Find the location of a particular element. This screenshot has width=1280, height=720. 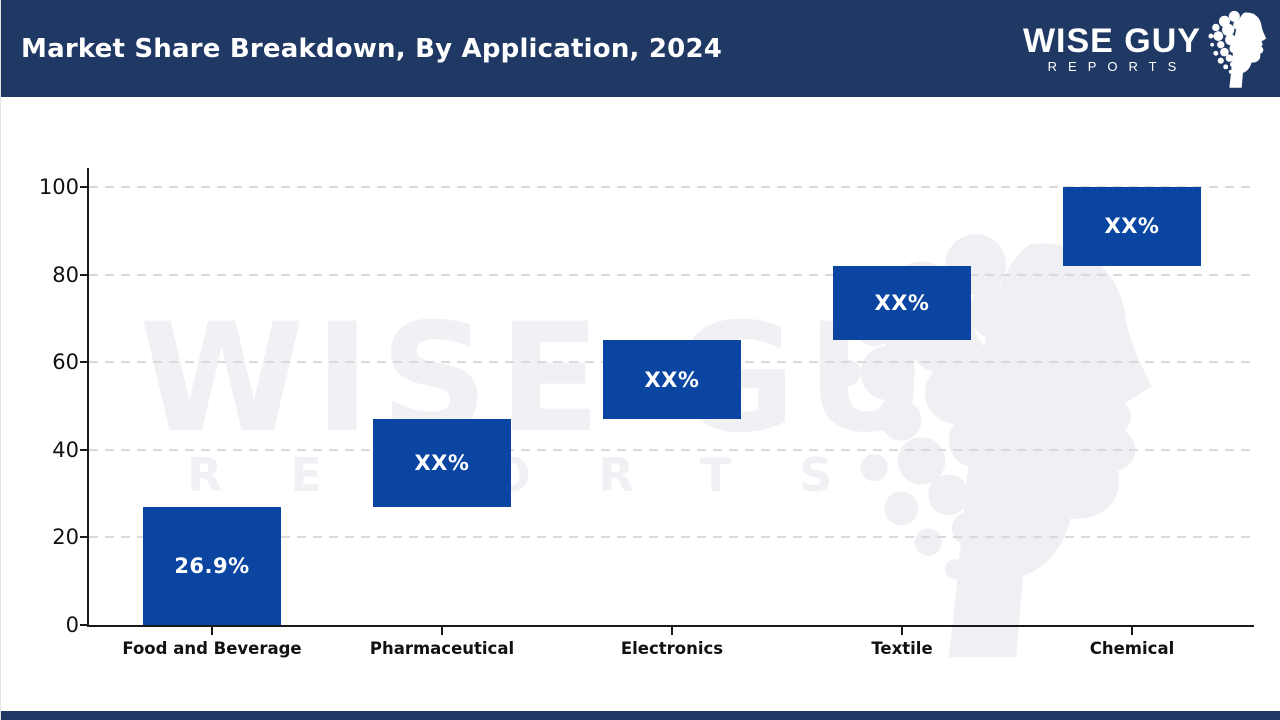

y-tick-label: 20 is located at coordinates (65, 537).